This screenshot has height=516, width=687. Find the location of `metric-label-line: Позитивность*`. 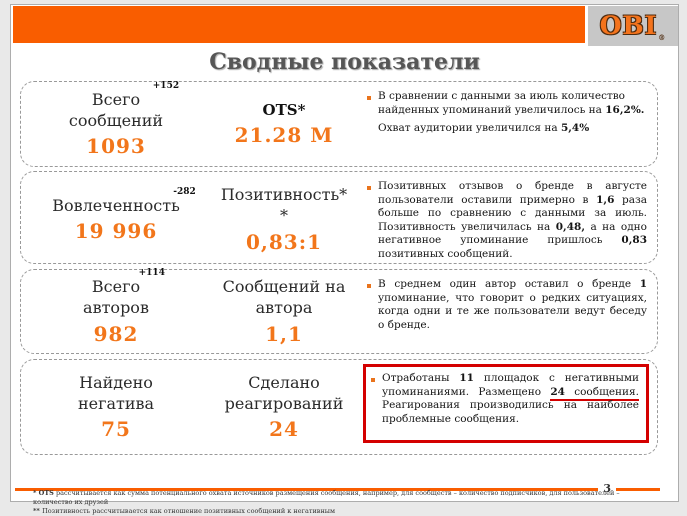

metric-label-line: Позитивность* is located at coordinates (284, 195).